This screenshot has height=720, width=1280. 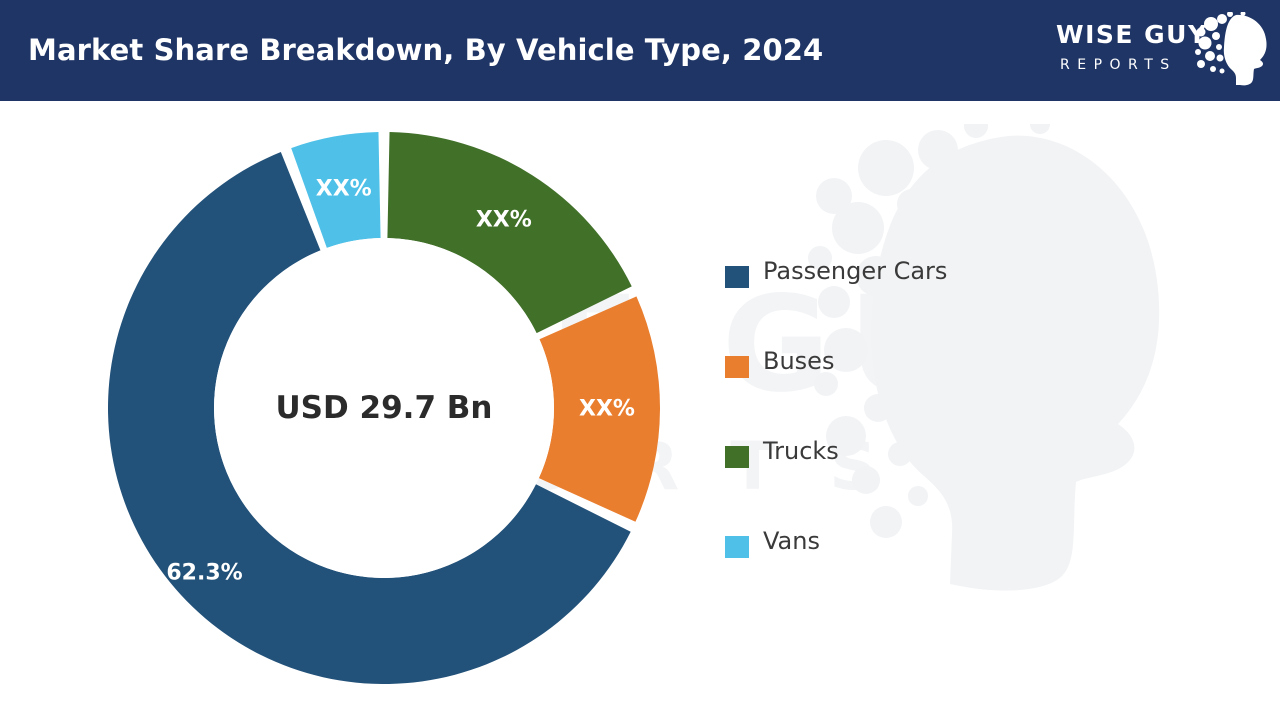 I want to click on legend-label: Vans, so click(x=791, y=541).